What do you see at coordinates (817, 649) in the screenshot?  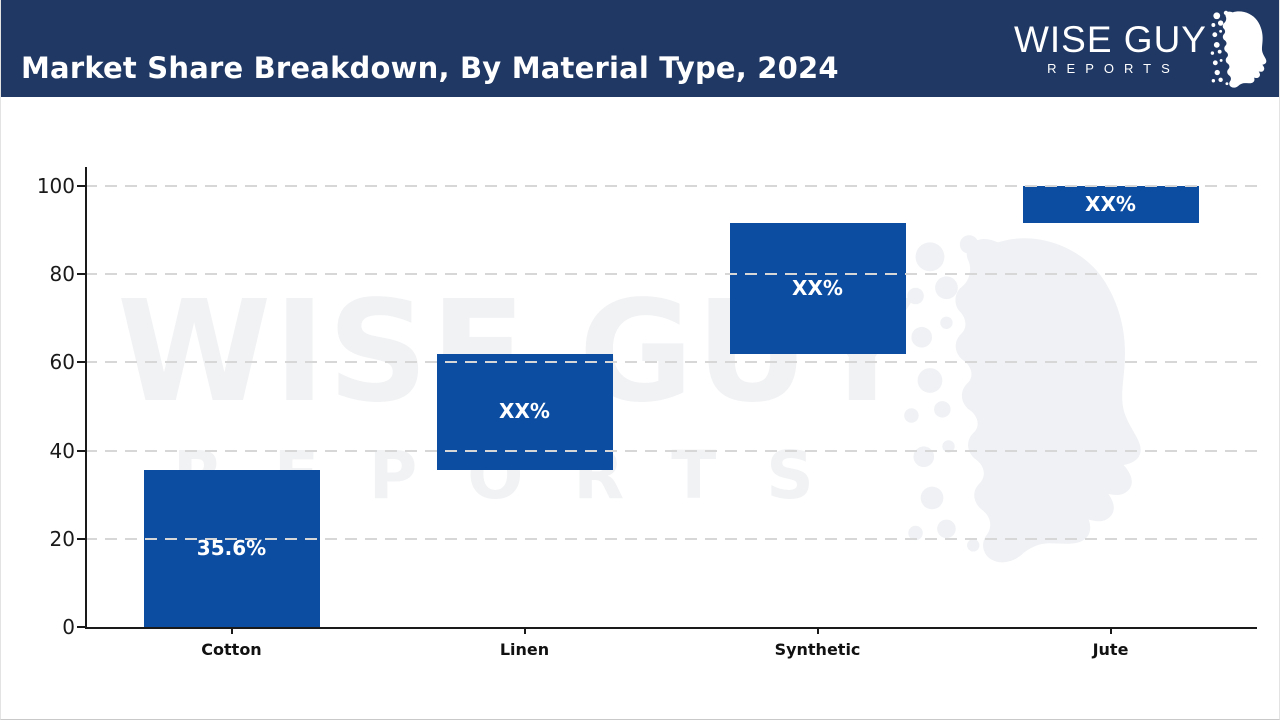 I see `x-category-label: Synthetic` at bounding box center [817, 649].